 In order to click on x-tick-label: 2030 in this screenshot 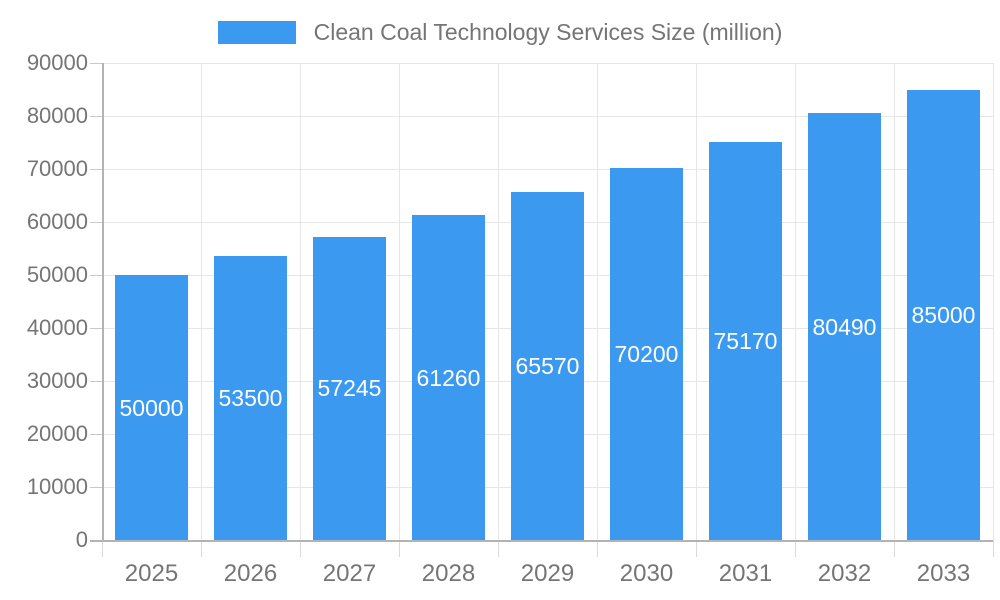, I will do `click(646, 573)`.